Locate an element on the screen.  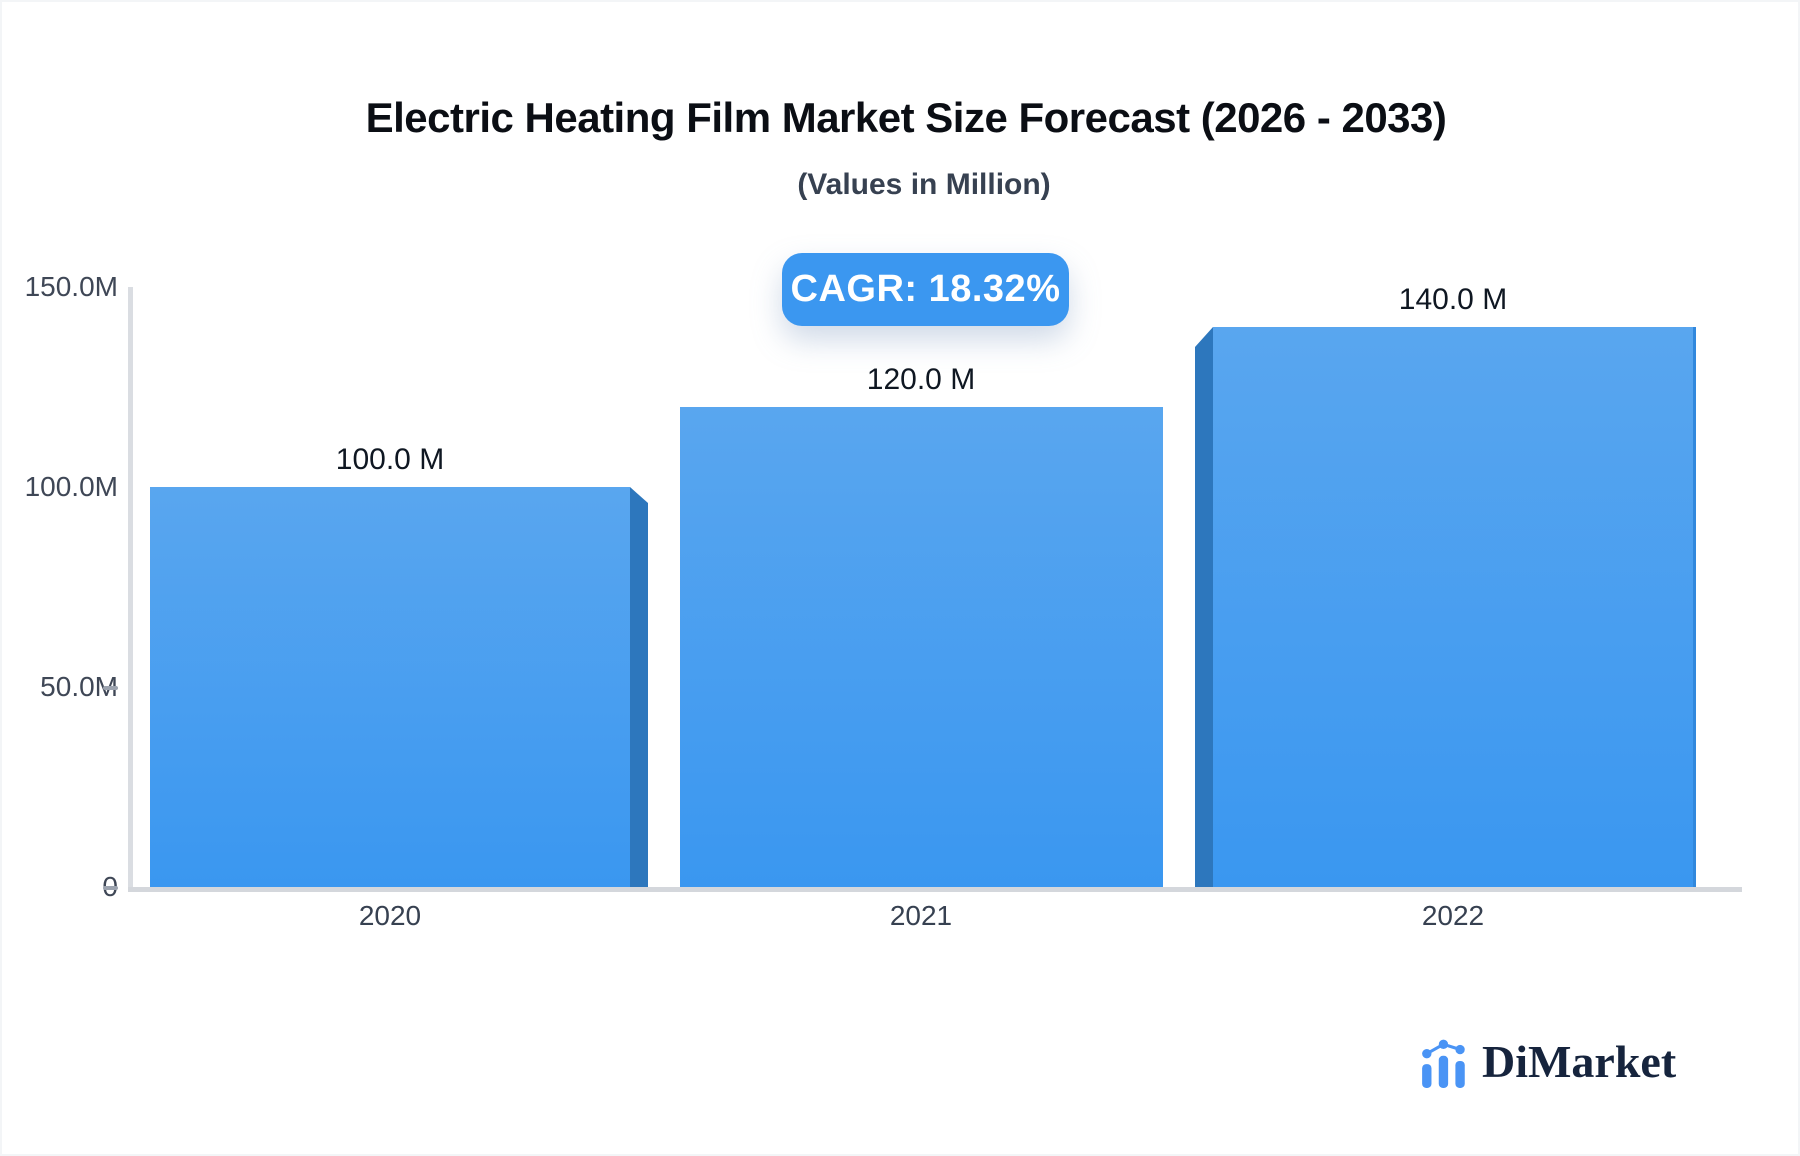
bar-2020 is located at coordinates (390, 687).